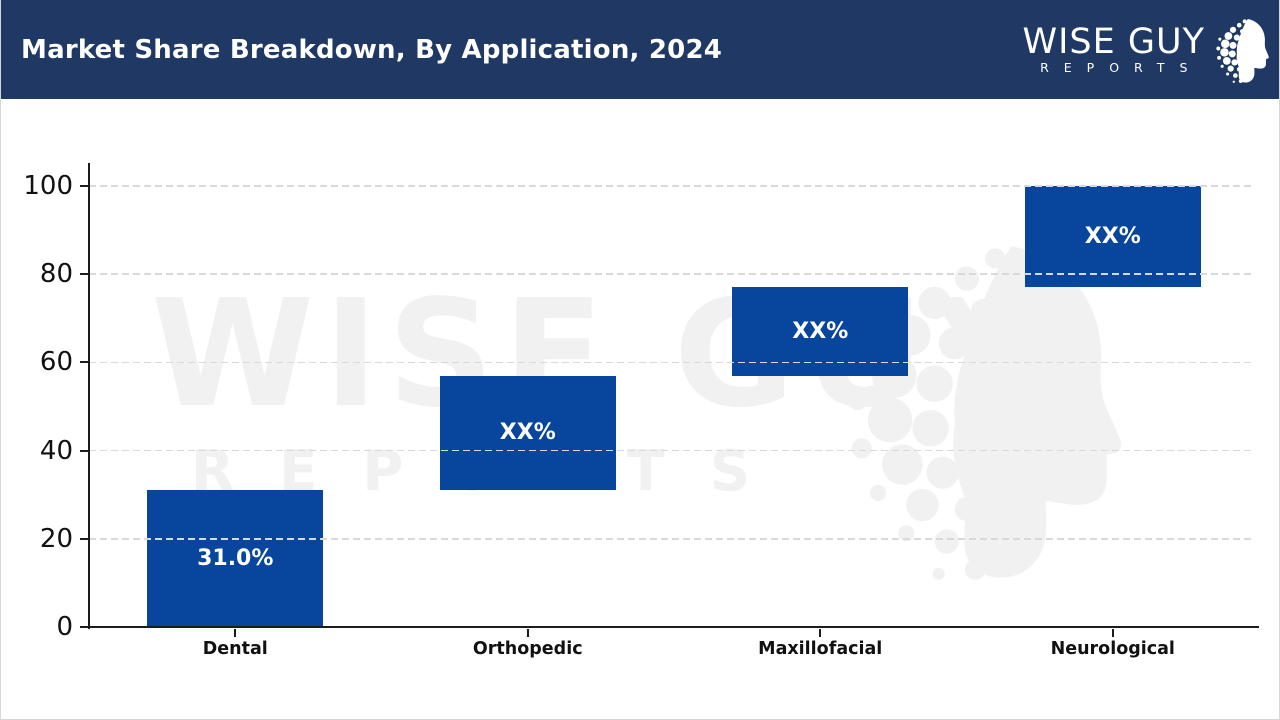 Image resolution: width=1280 pixels, height=720 pixels. I want to click on category-label-maxillofacial: Maxillofacial, so click(820, 649).